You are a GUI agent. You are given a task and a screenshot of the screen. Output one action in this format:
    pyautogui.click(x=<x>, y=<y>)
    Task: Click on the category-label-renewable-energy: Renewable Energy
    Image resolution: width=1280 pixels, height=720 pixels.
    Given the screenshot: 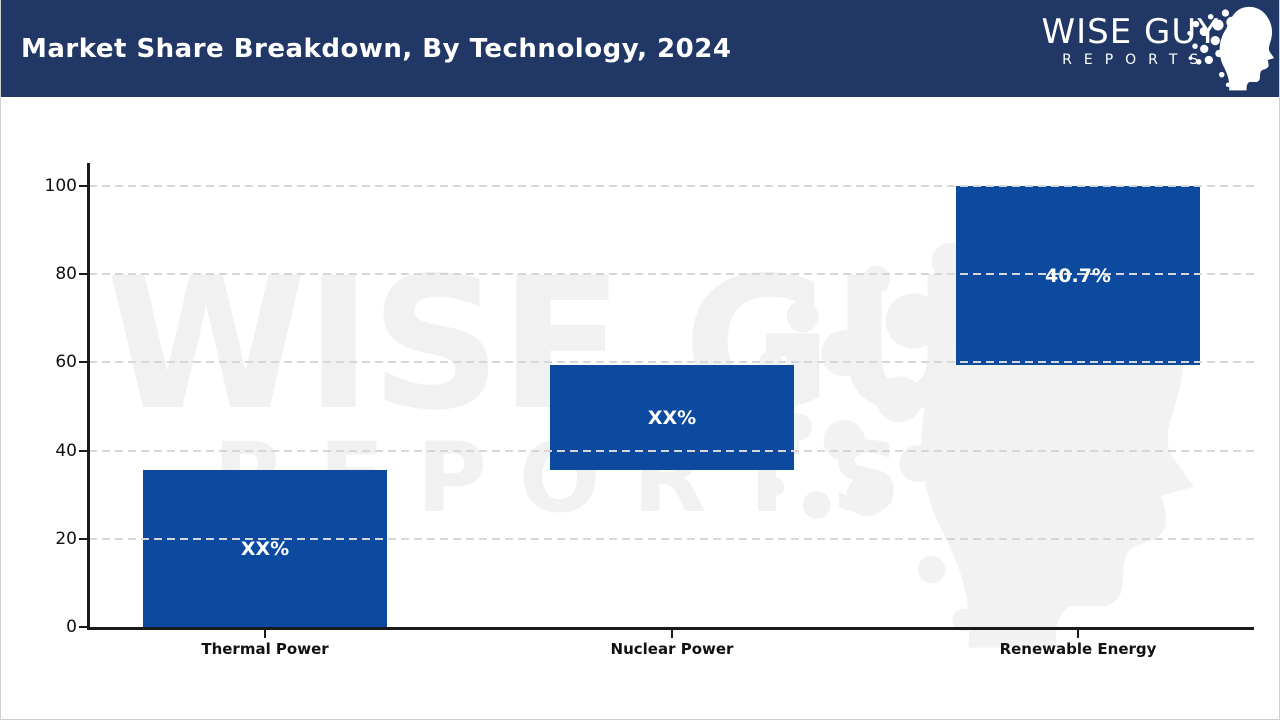 What is the action you would take?
    pyautogui.click(x=1078, y=649)
    